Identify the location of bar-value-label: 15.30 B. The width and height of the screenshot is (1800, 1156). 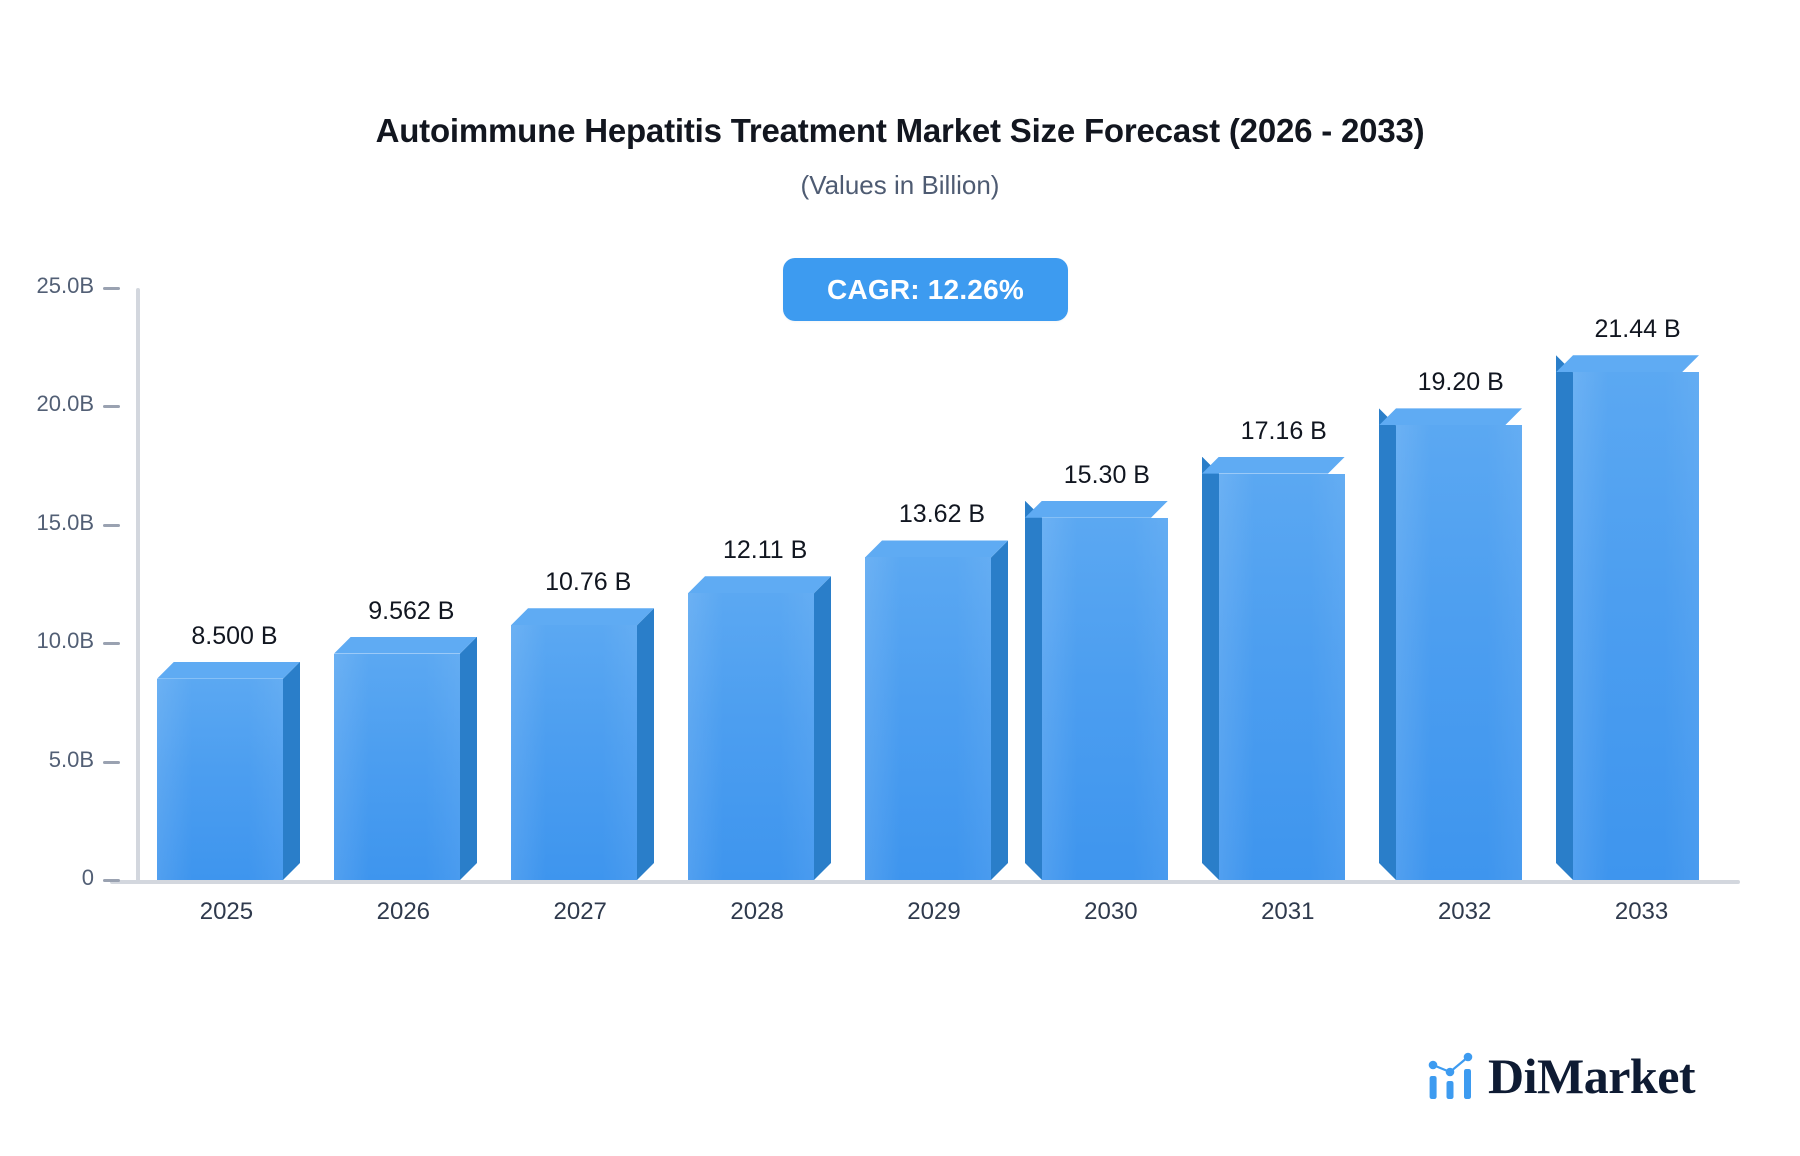
(1106, 474).